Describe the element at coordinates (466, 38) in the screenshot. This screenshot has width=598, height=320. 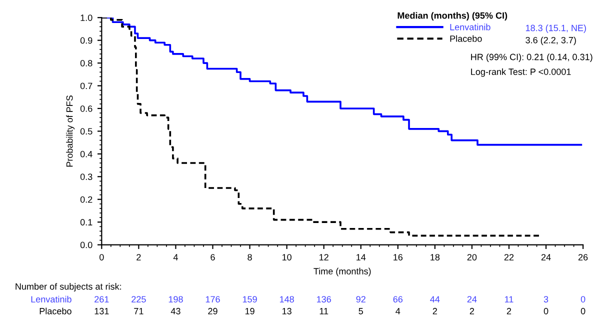
I see `legend-label: Placebo` at that location.